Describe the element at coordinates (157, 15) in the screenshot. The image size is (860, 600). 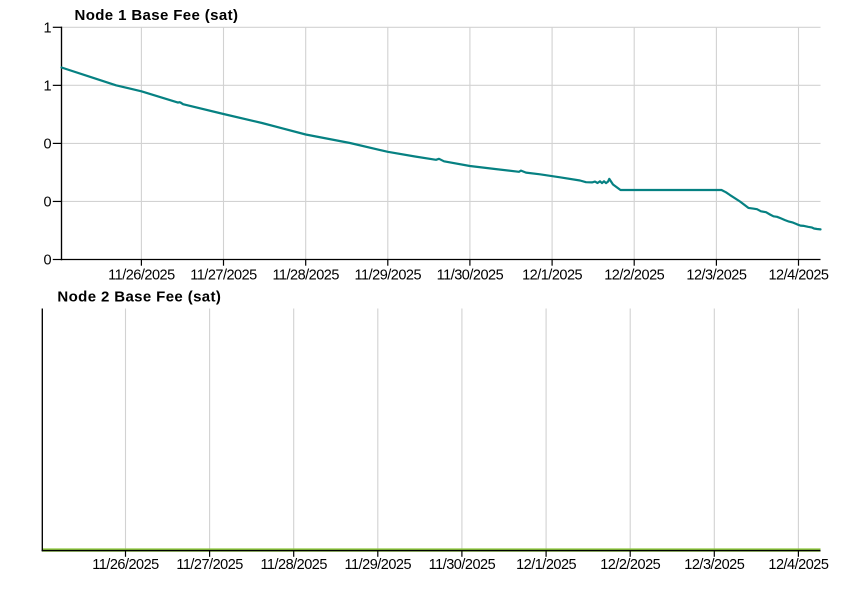
I see `svg-text: Node 1 Base Fee (sat)` at that location.